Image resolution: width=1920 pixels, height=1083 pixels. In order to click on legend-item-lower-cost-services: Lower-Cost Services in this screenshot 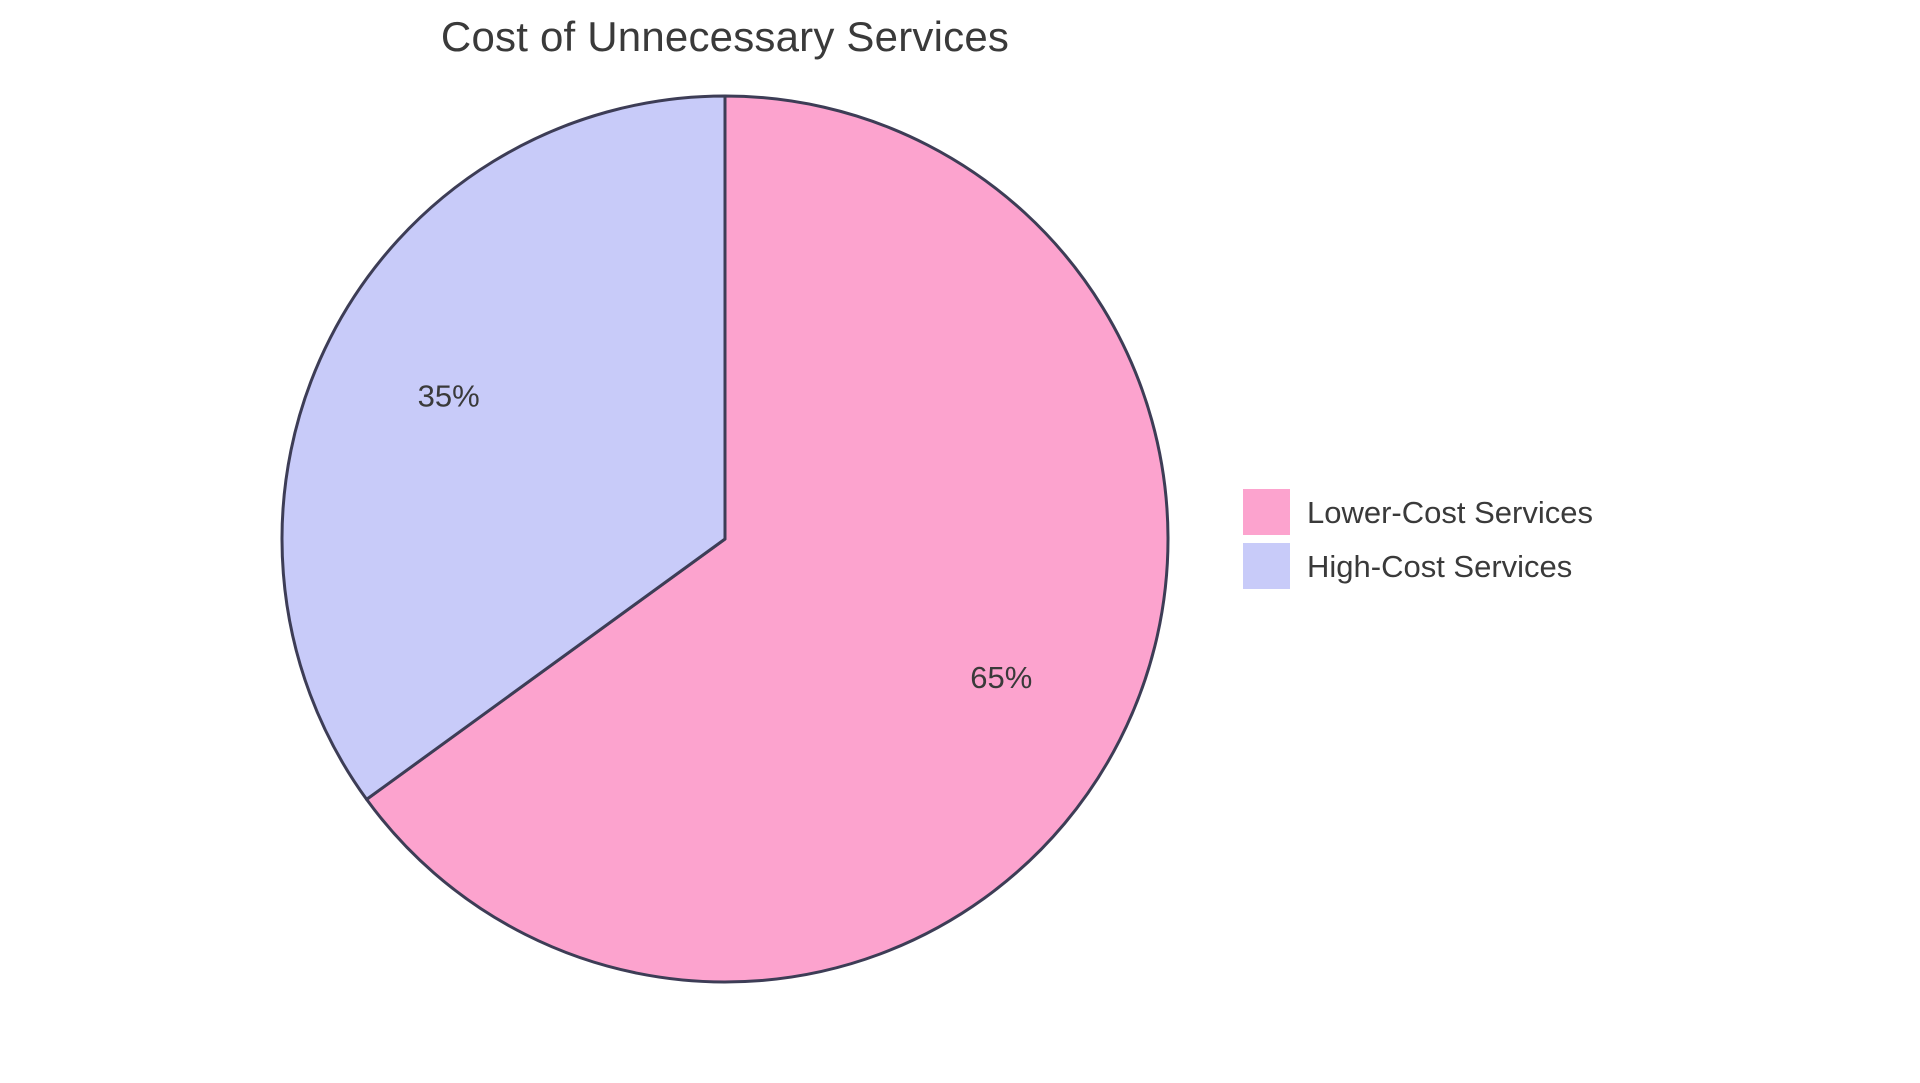, I will do `click(1418, 512)`.